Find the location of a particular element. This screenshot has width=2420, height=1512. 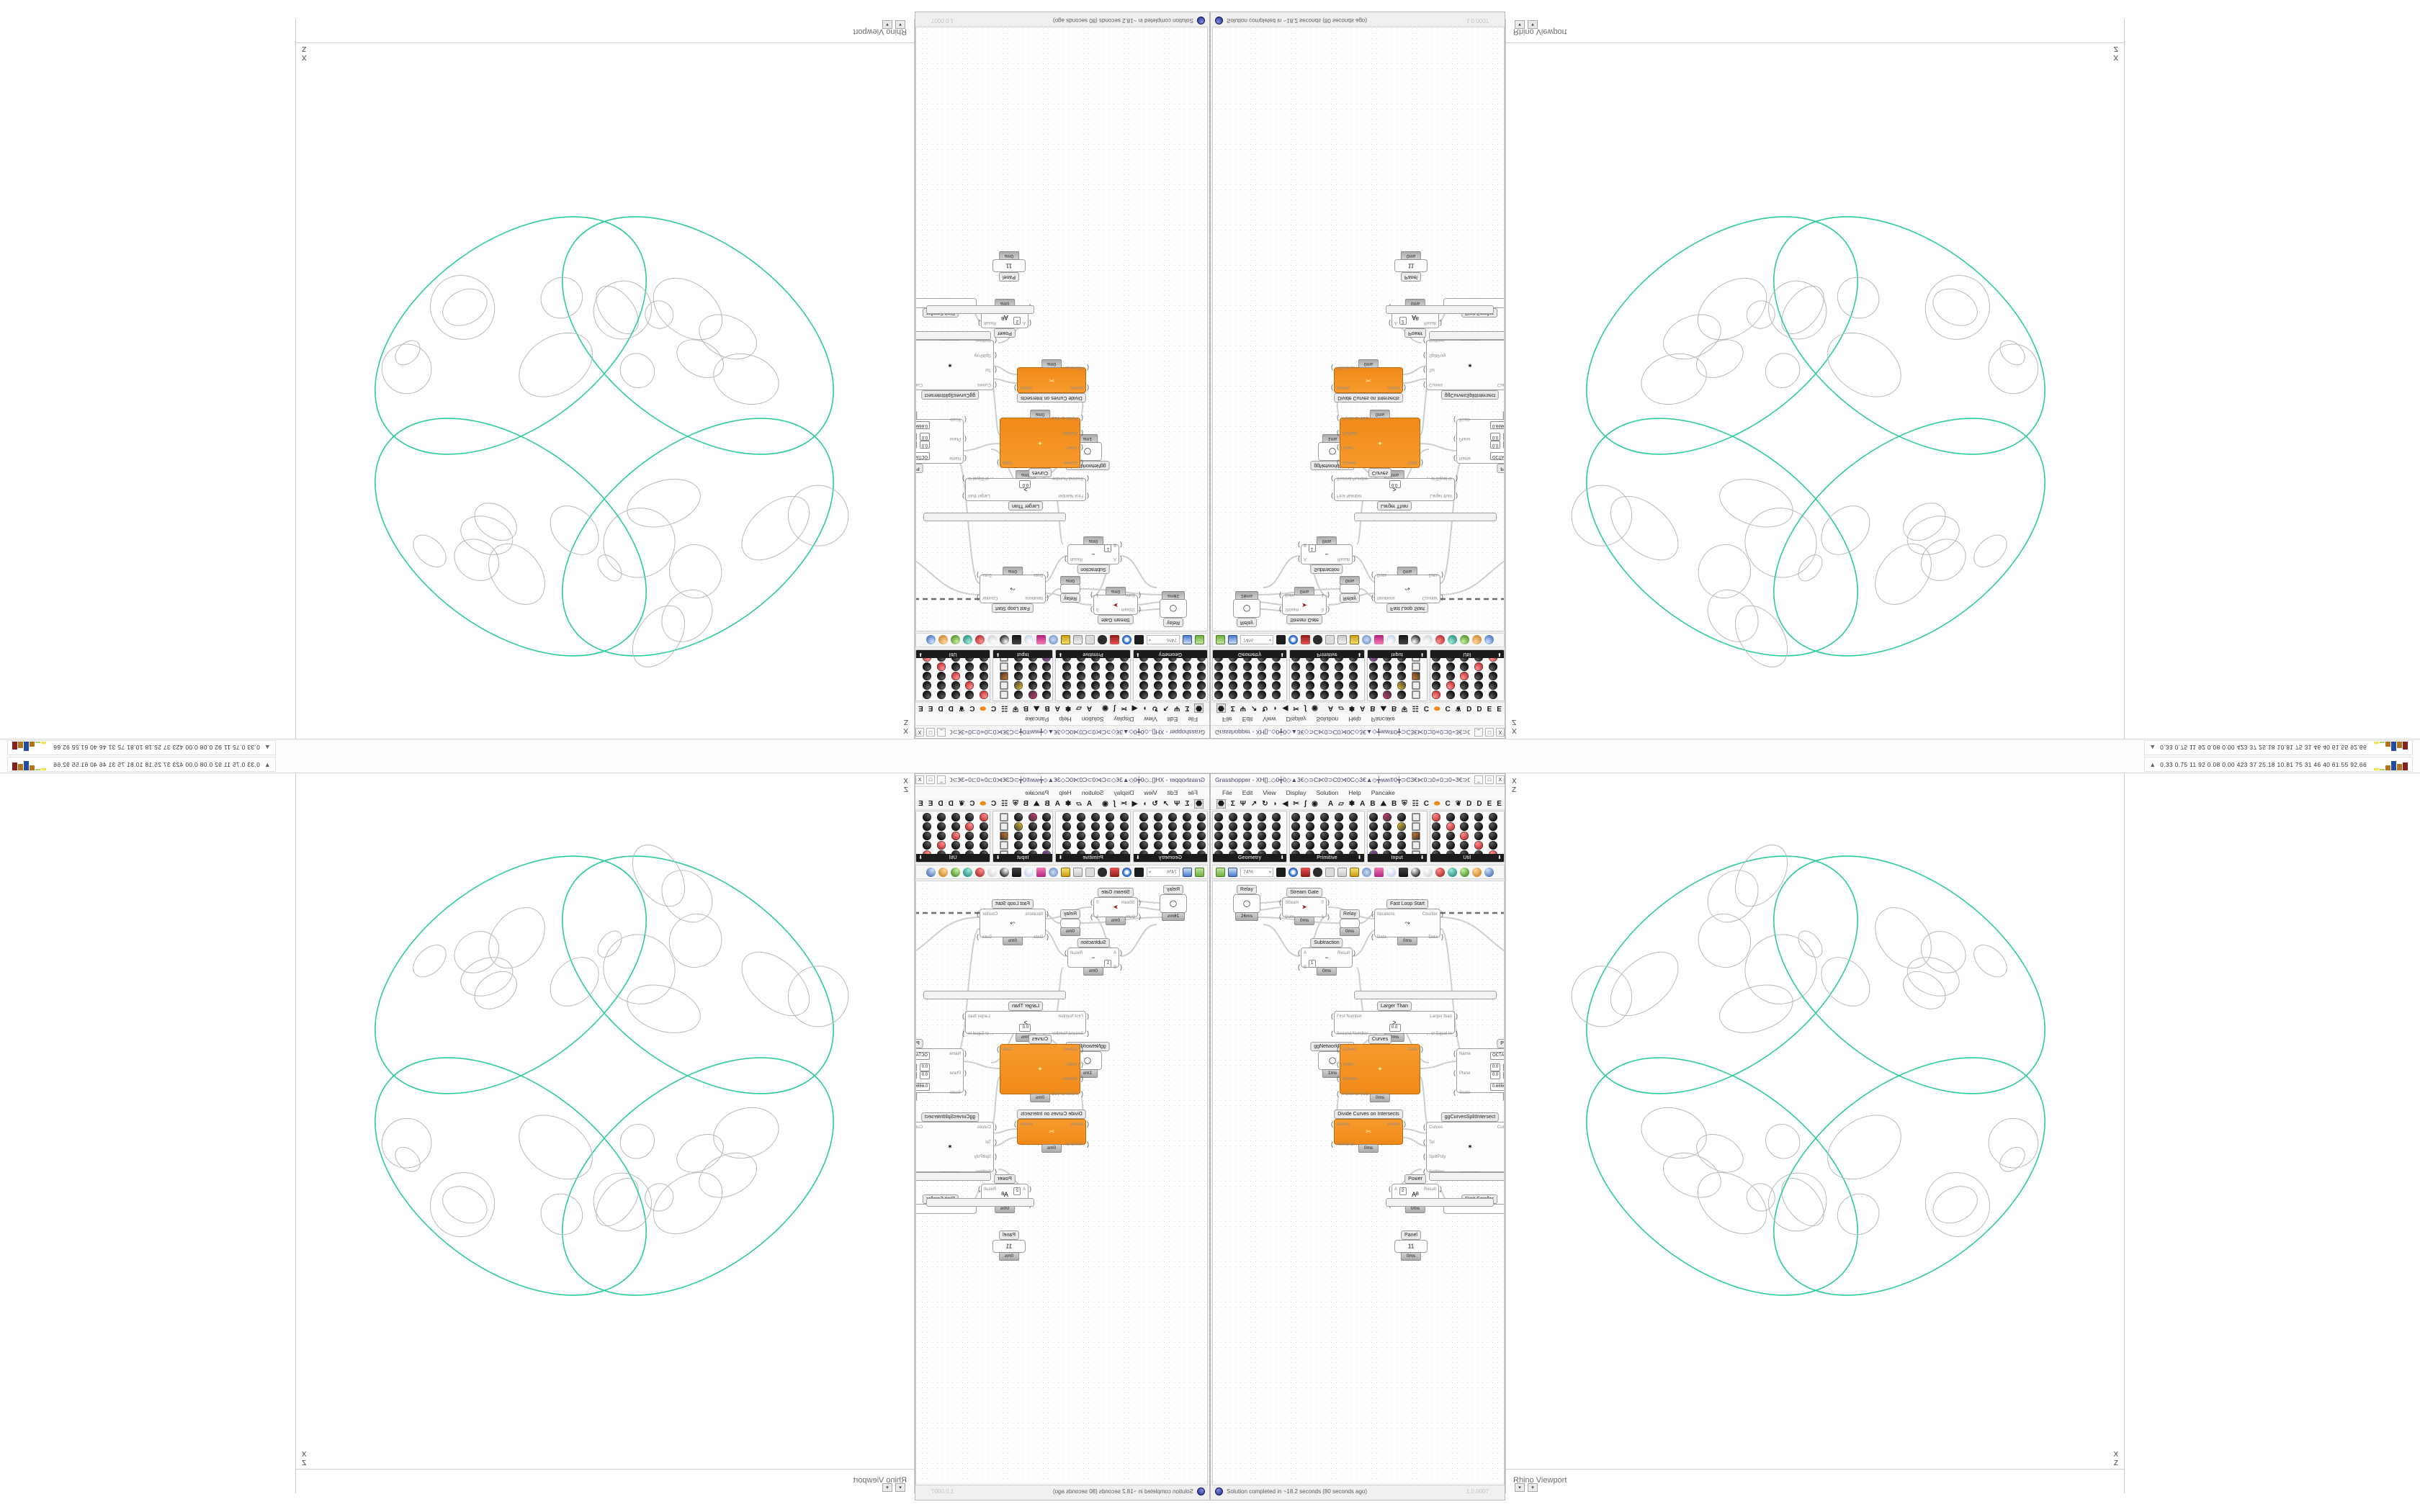

gh-field: 0.6666666667 is located at coordinates (923, 425).